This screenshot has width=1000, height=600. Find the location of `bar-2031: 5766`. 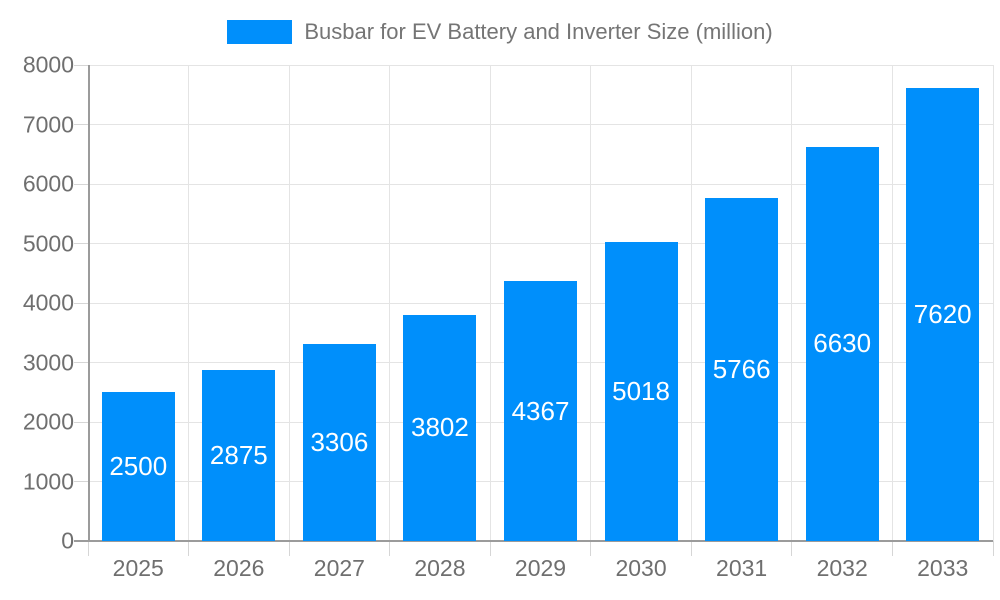

bar-2031: 5766 is located at coordinates (742, 369).